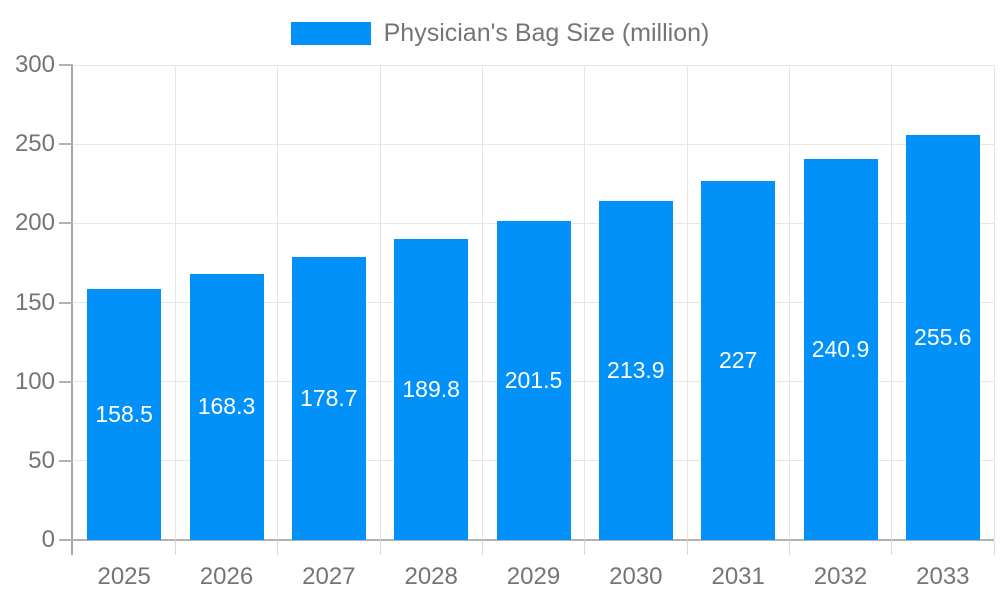 Image resolution: width=1000 pixels, height=600 pixels. I want to click on bar-2025: 158.5, so click(124, 414).